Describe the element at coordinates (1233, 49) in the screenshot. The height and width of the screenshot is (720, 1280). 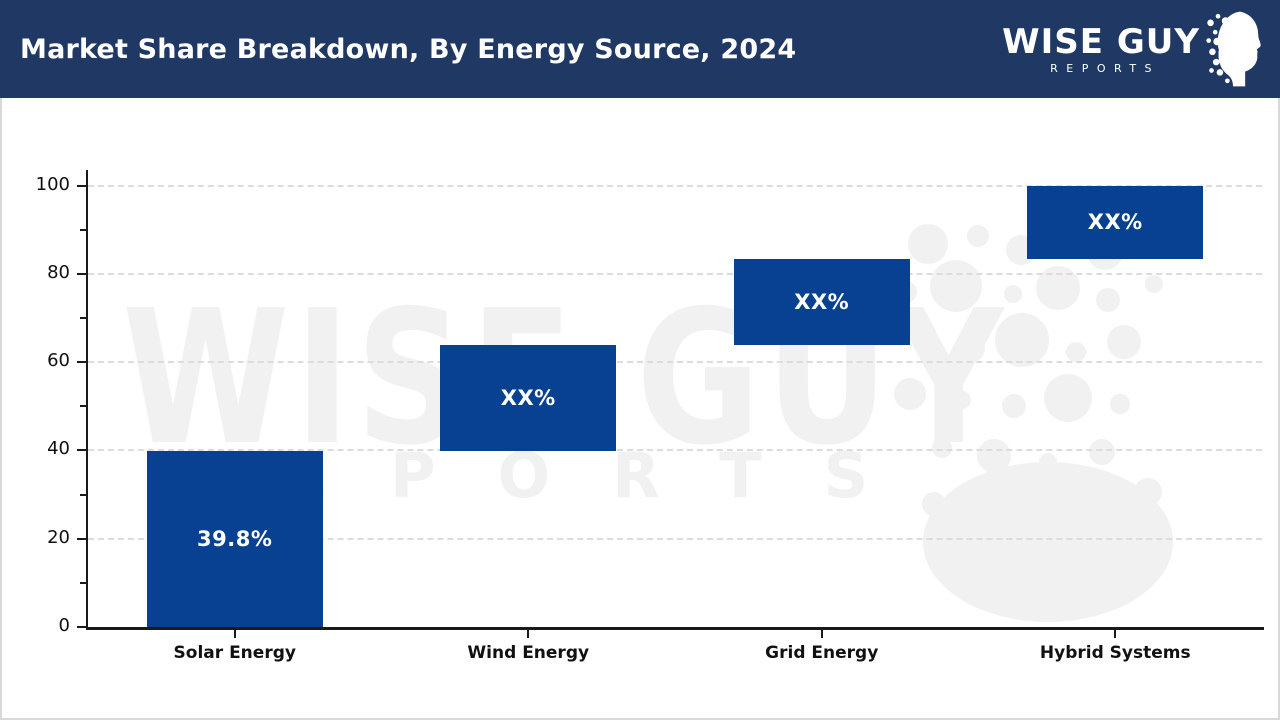
I see `brand-head-icon` at that location.